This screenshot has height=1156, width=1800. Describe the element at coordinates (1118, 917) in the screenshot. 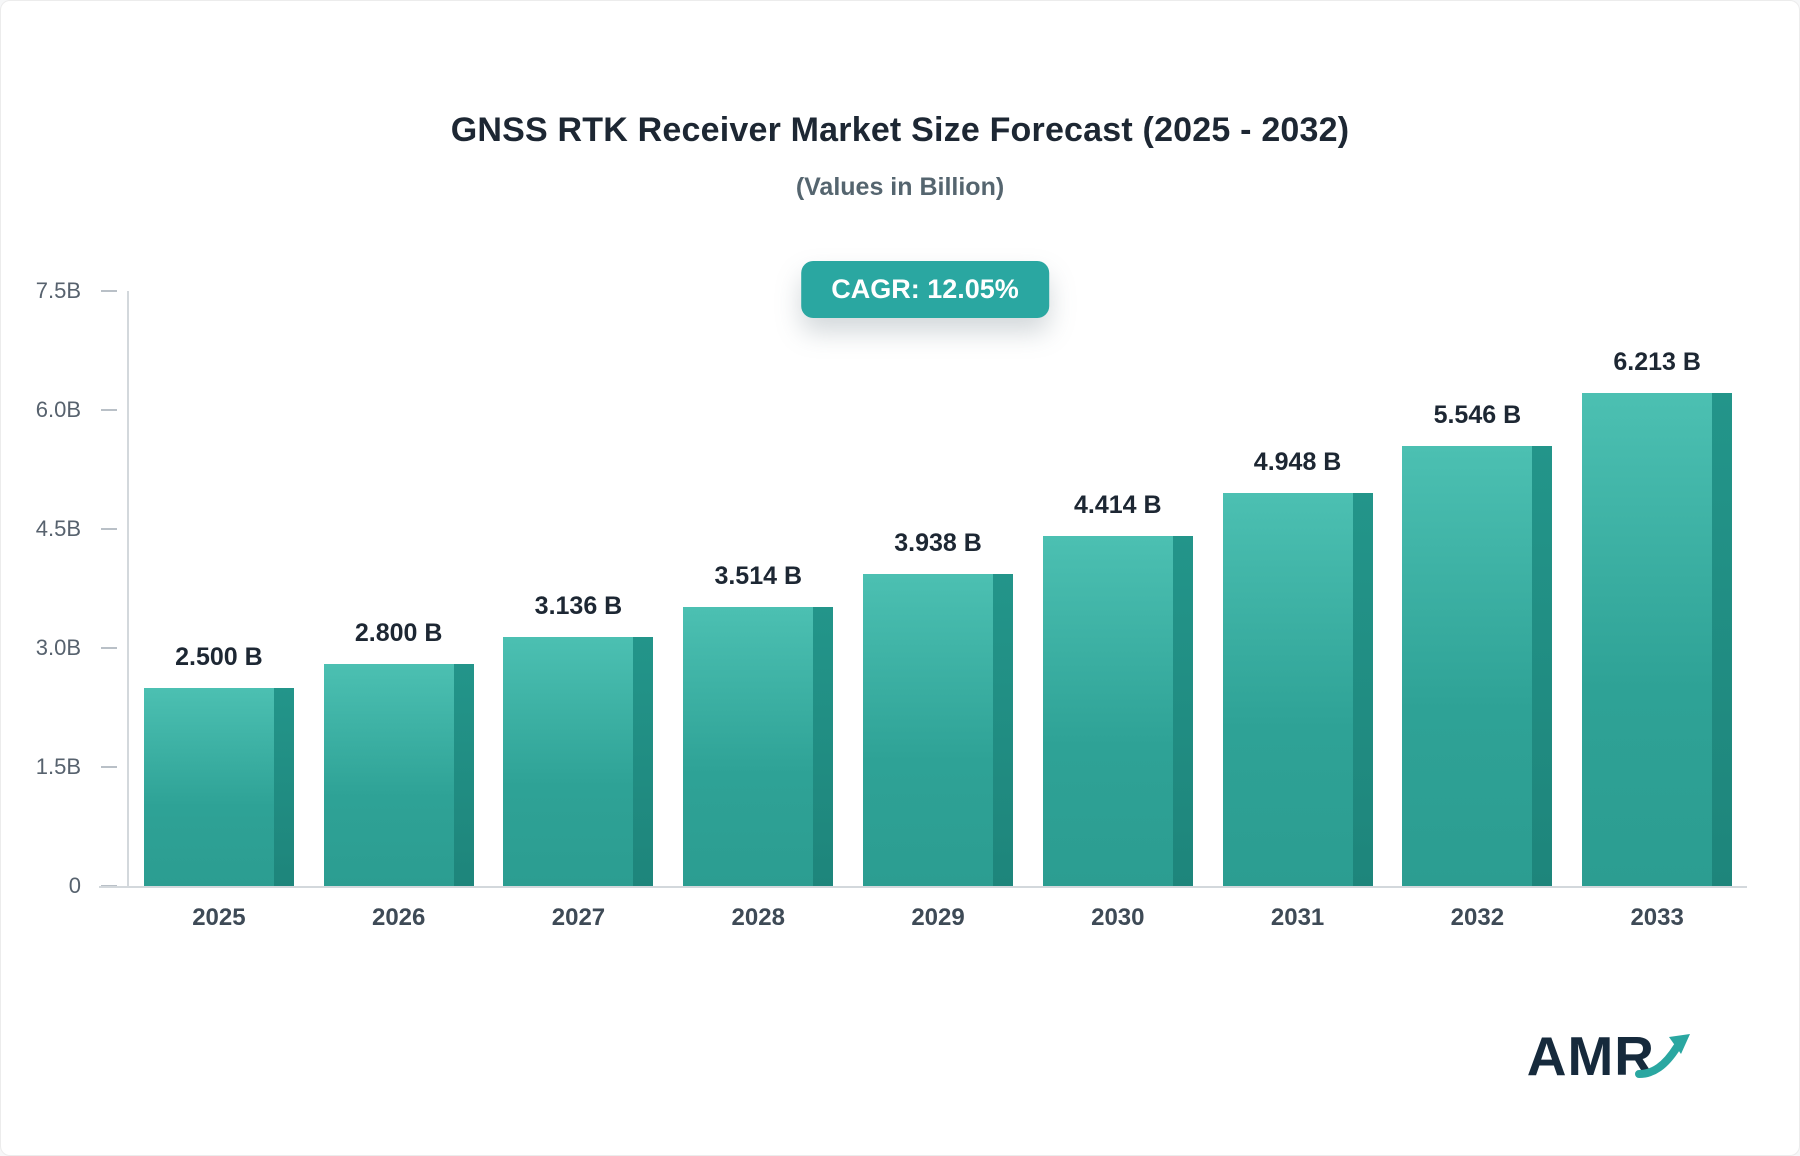

I see `x-axis-label: 2030` at that location.